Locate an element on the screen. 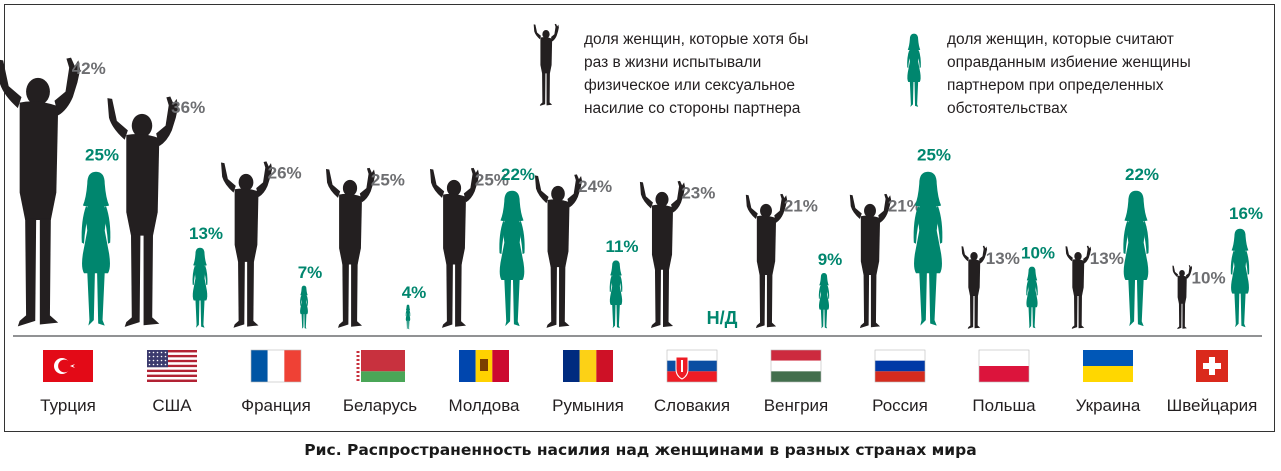  flag-usa-icon is located at coordinates (172, 366).